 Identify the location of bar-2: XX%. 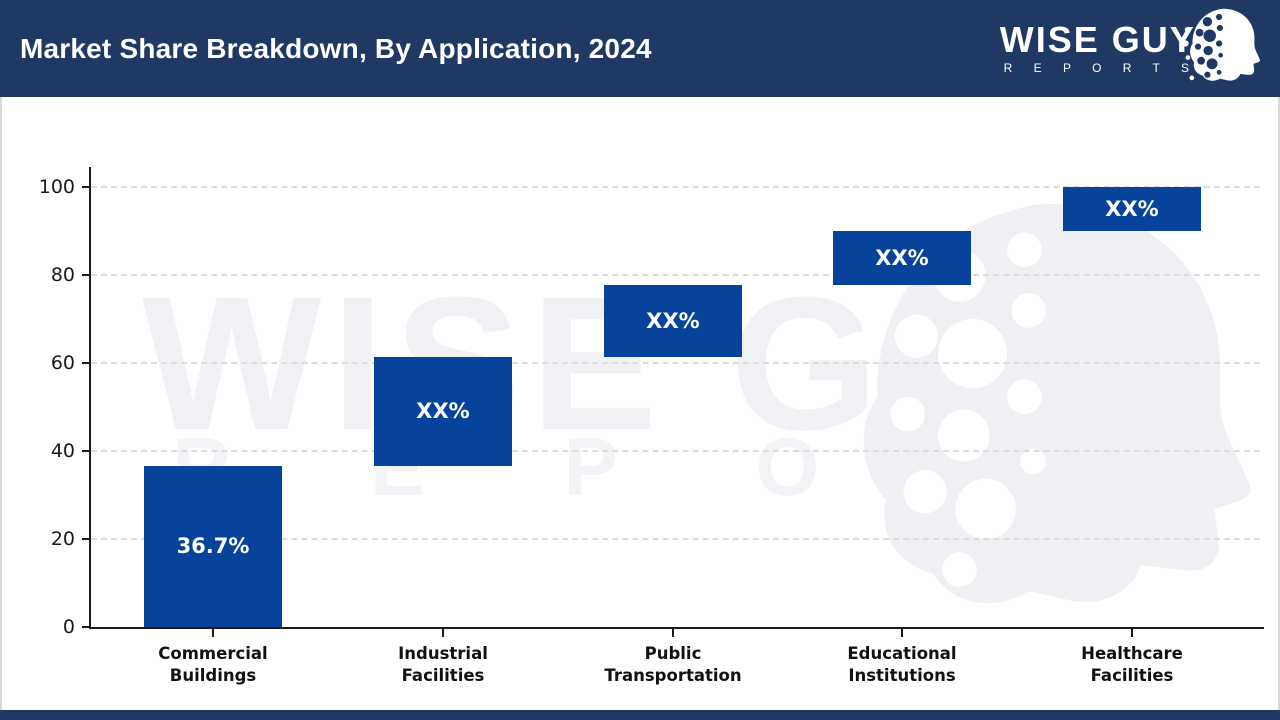
(673, 320).